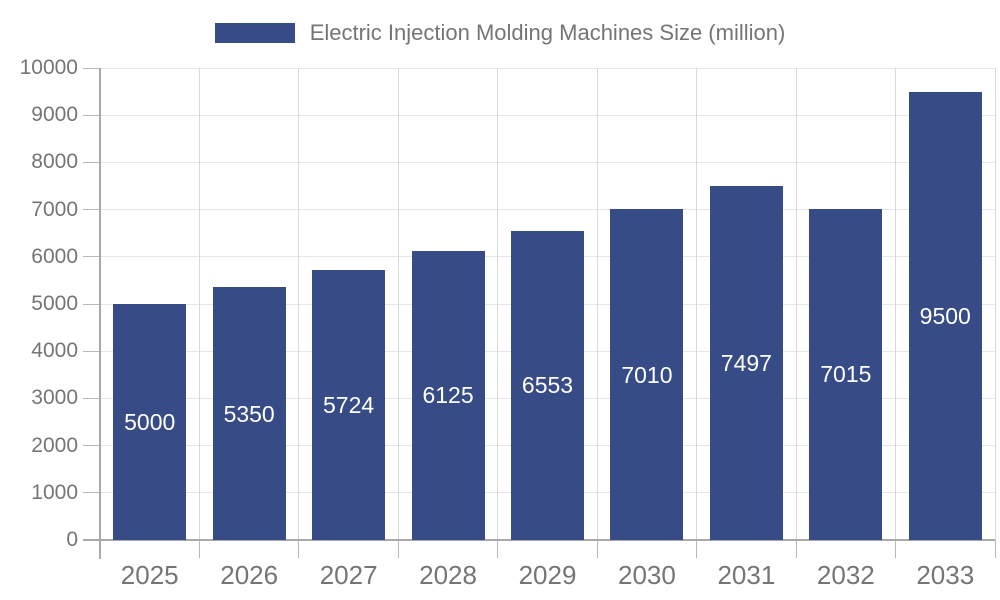  I want to click on bar-value-label: 6553, so click(547, 385).